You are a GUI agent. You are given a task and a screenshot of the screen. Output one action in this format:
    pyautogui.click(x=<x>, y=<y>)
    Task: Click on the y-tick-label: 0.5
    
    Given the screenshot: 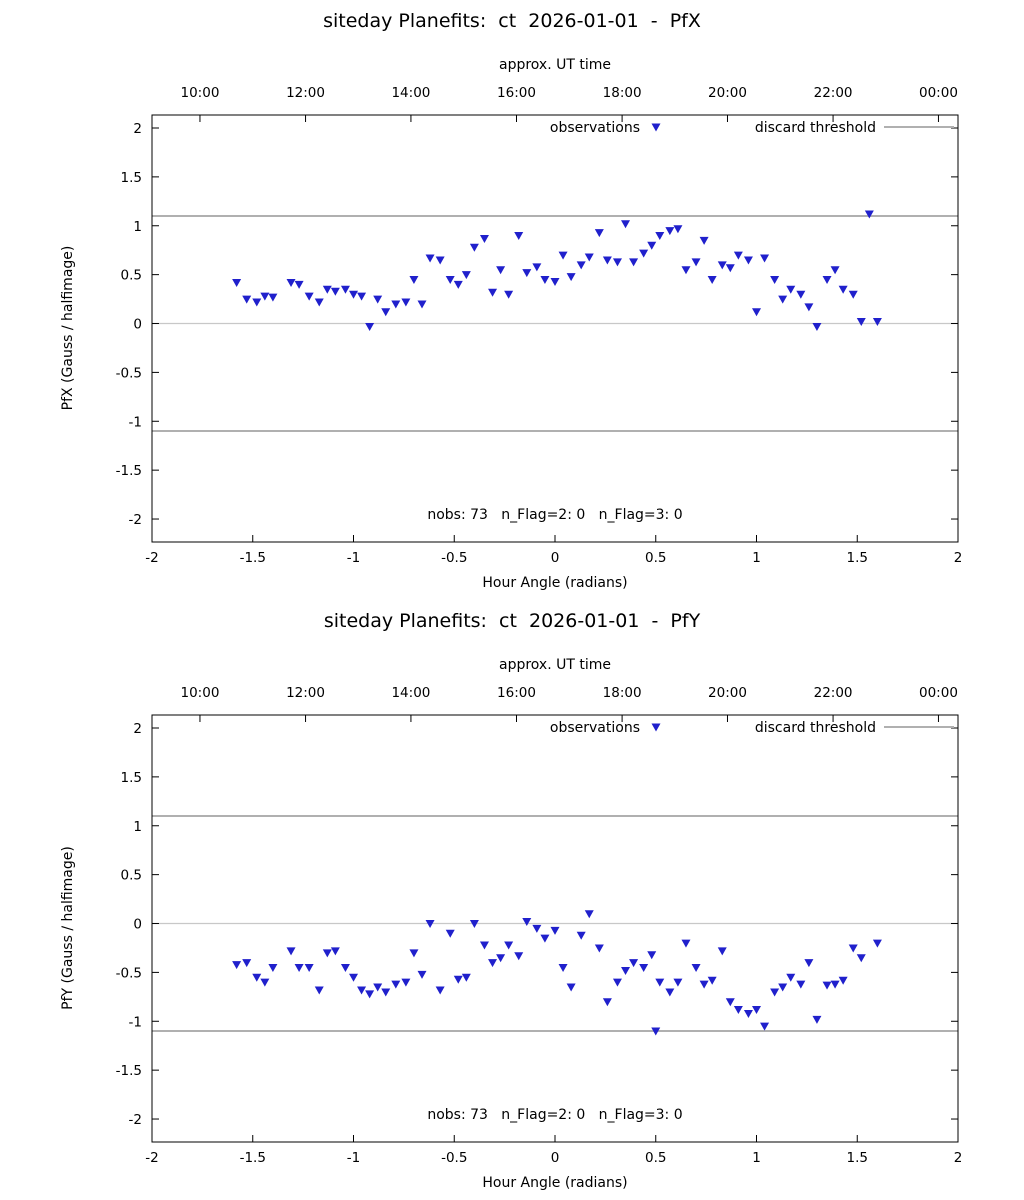 What is the action you would take?
    pyautogui.click(x=131, y=876)
    